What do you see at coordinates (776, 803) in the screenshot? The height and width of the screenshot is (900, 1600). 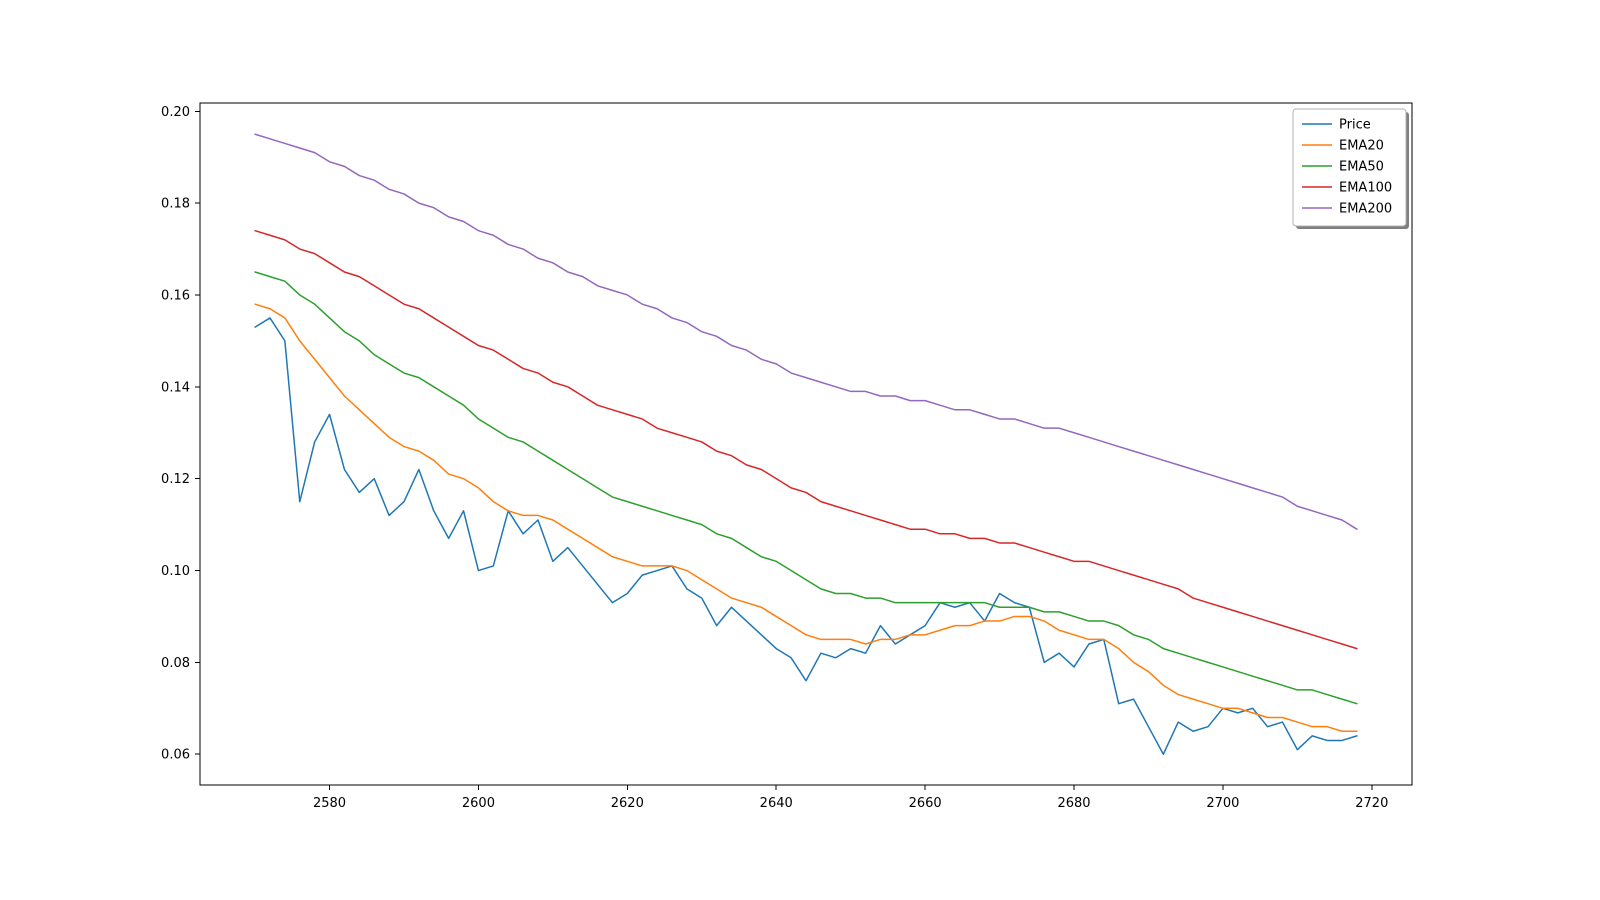 I see `x-tick-label: 2640` at bounding box center [776, 803].